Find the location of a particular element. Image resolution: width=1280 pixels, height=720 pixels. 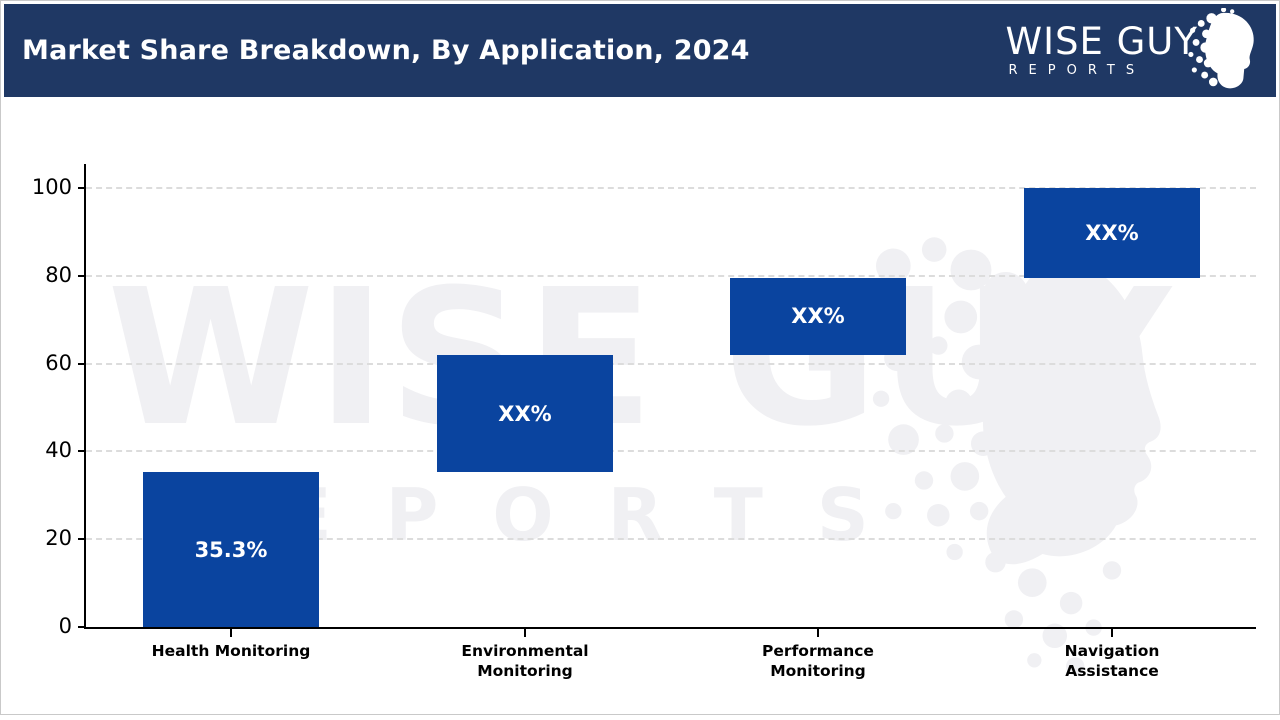

y-tick-label-40: 40 is located at coordinates (58, 450).